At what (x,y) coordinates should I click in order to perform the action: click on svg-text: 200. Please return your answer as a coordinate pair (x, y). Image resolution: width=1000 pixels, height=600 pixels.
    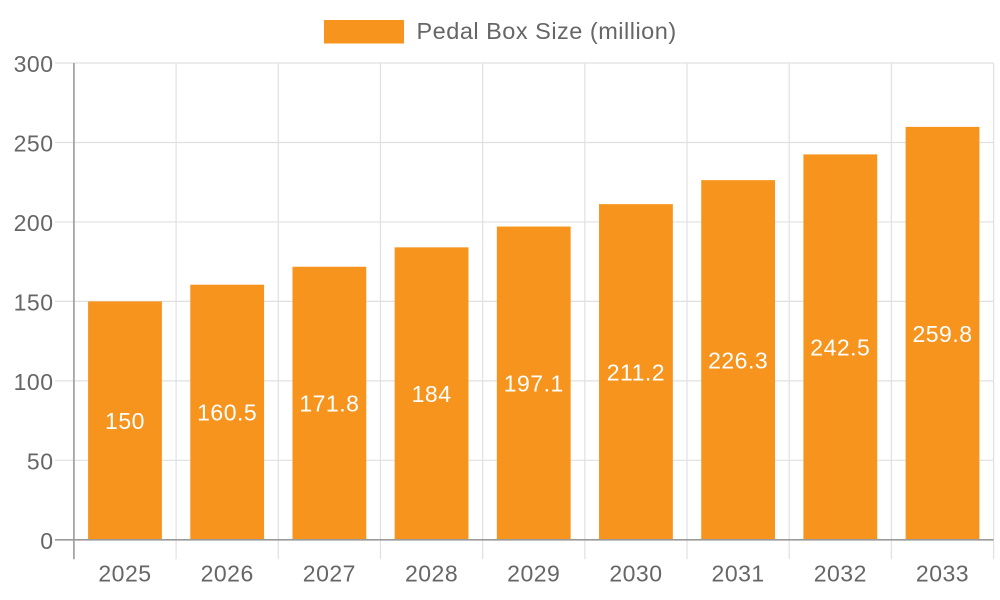
    Looking at the image, I should click on (34, 223).